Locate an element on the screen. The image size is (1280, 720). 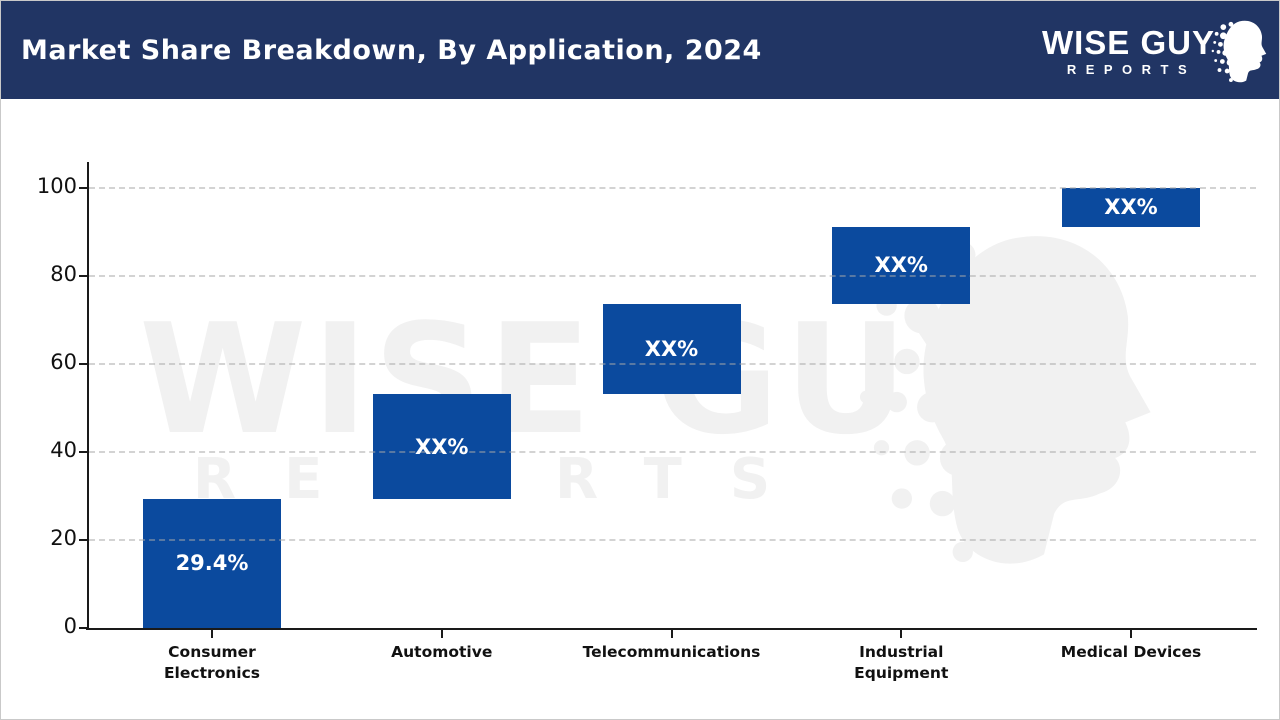
head-dots-icon is located at coordinates (1239, 51).